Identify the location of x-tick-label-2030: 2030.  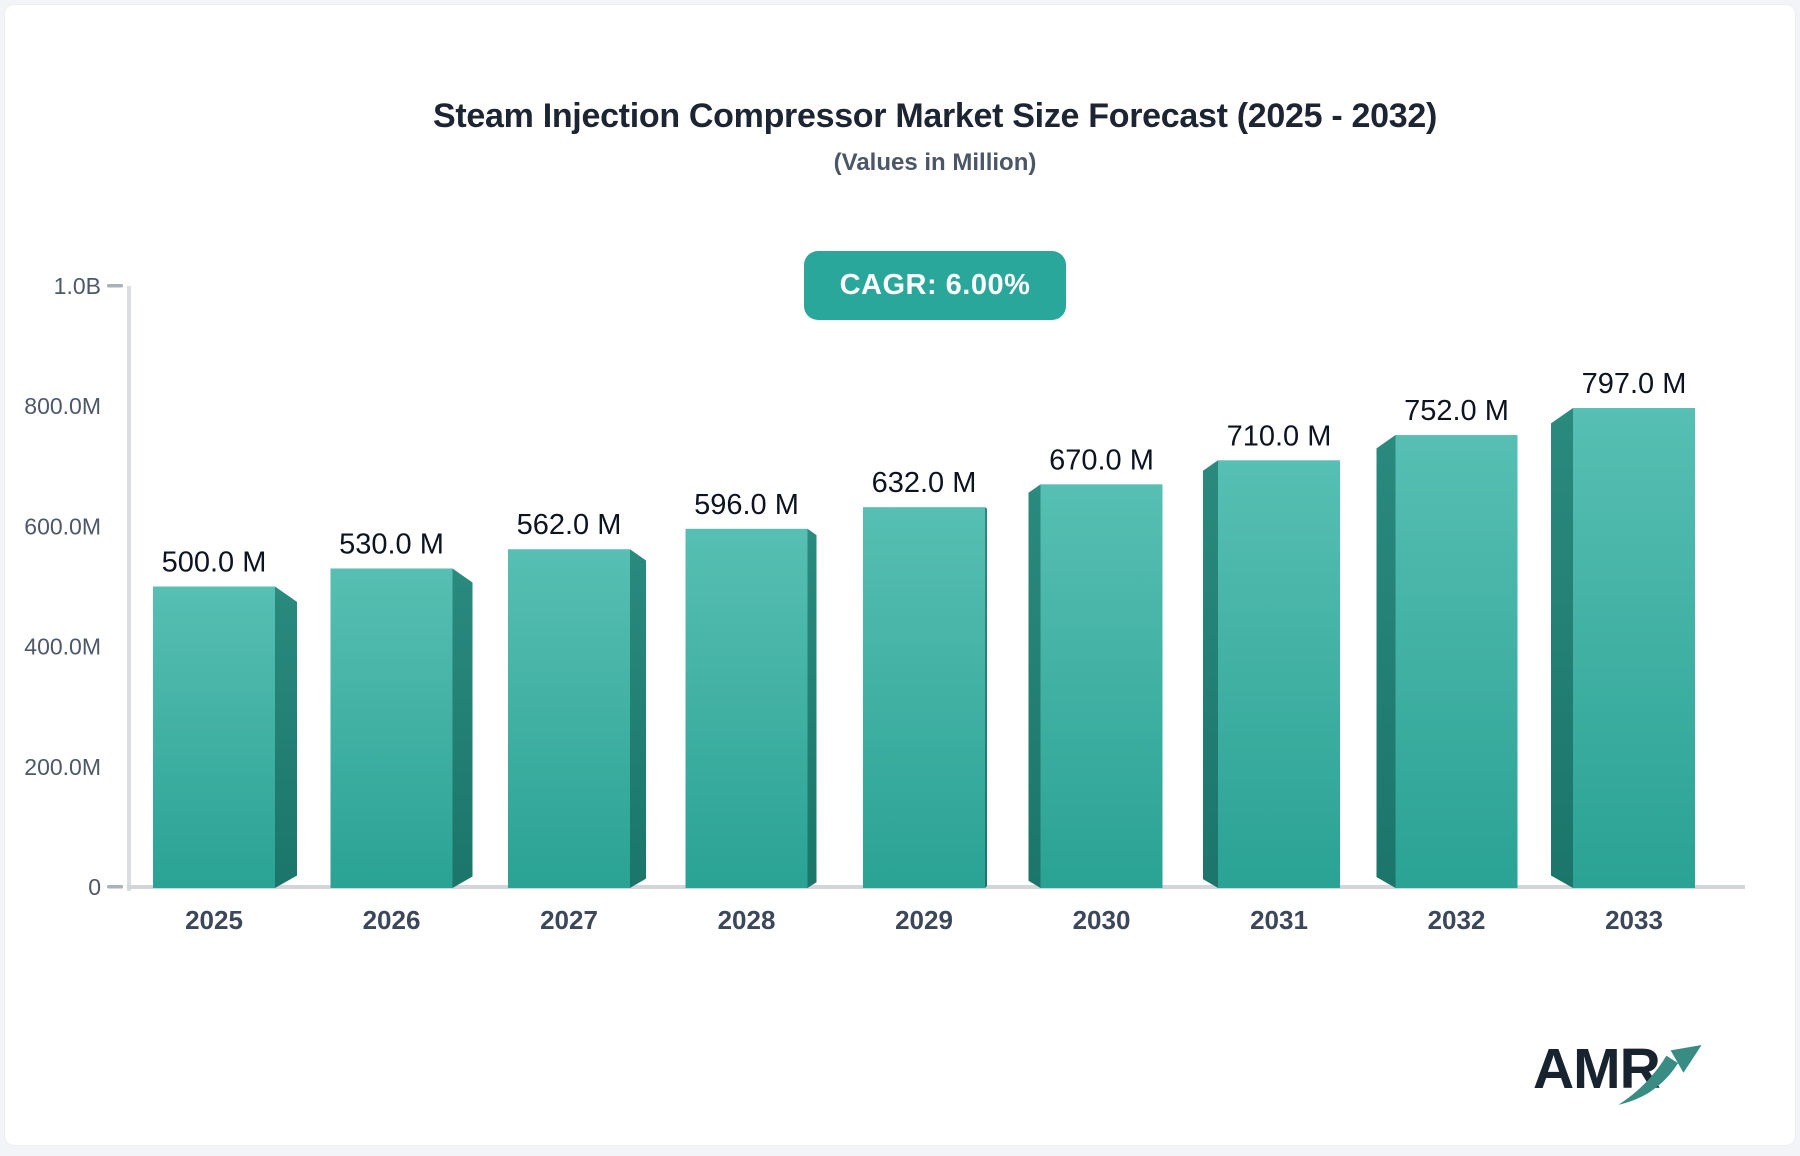
(1102, 920).